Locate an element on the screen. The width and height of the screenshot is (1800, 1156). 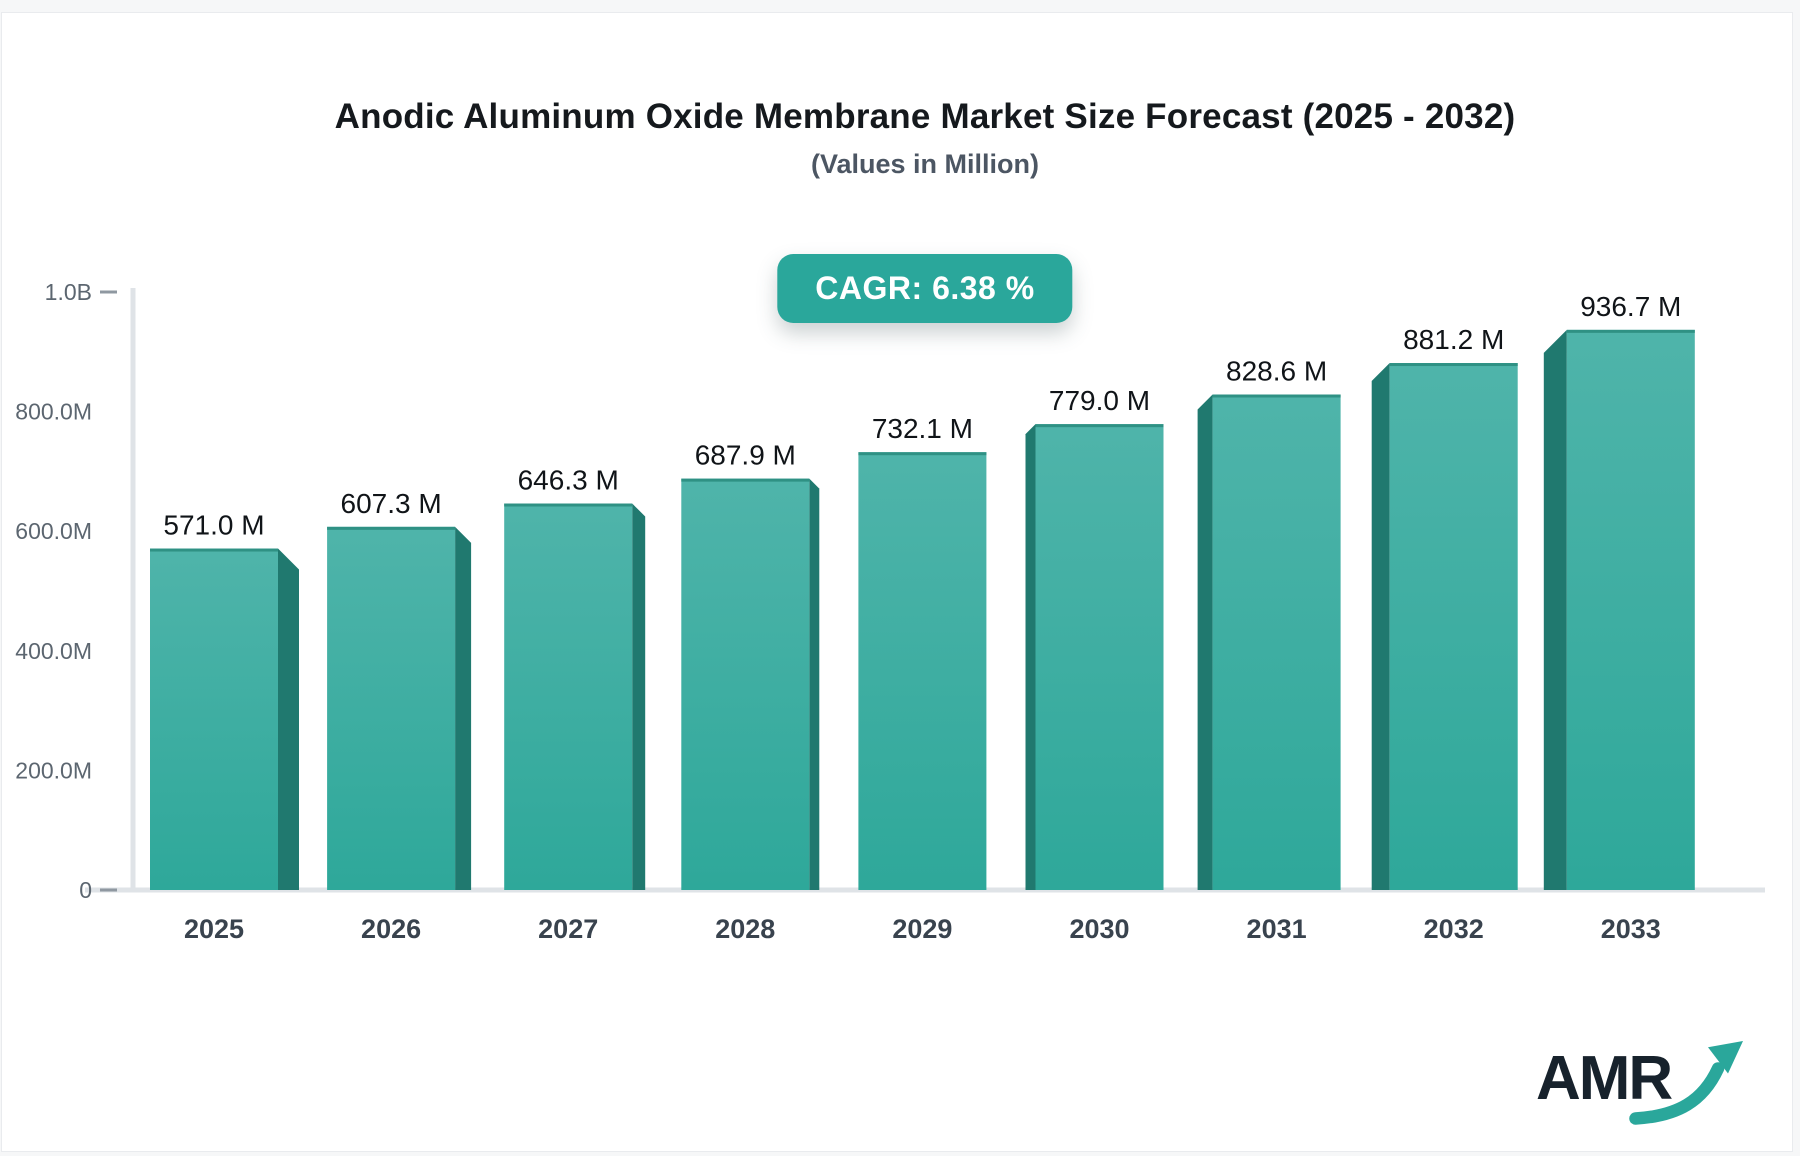
x-category-label: 2030 is located at coordinates (1099, 929).